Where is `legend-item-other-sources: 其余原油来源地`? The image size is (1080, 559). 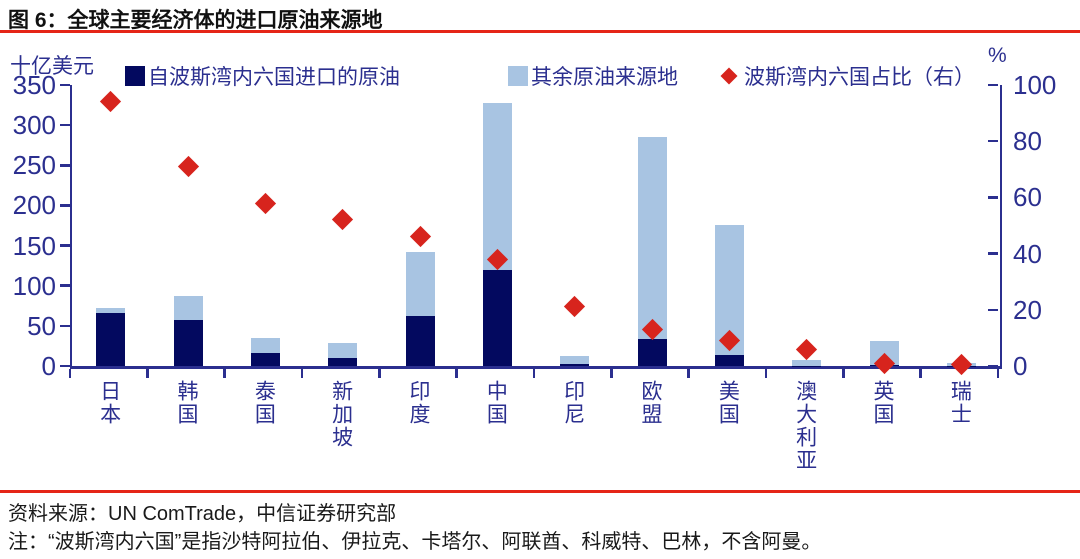 legend-item-other-sources: 其余原油来源地 is located at coordinates (593, 76).